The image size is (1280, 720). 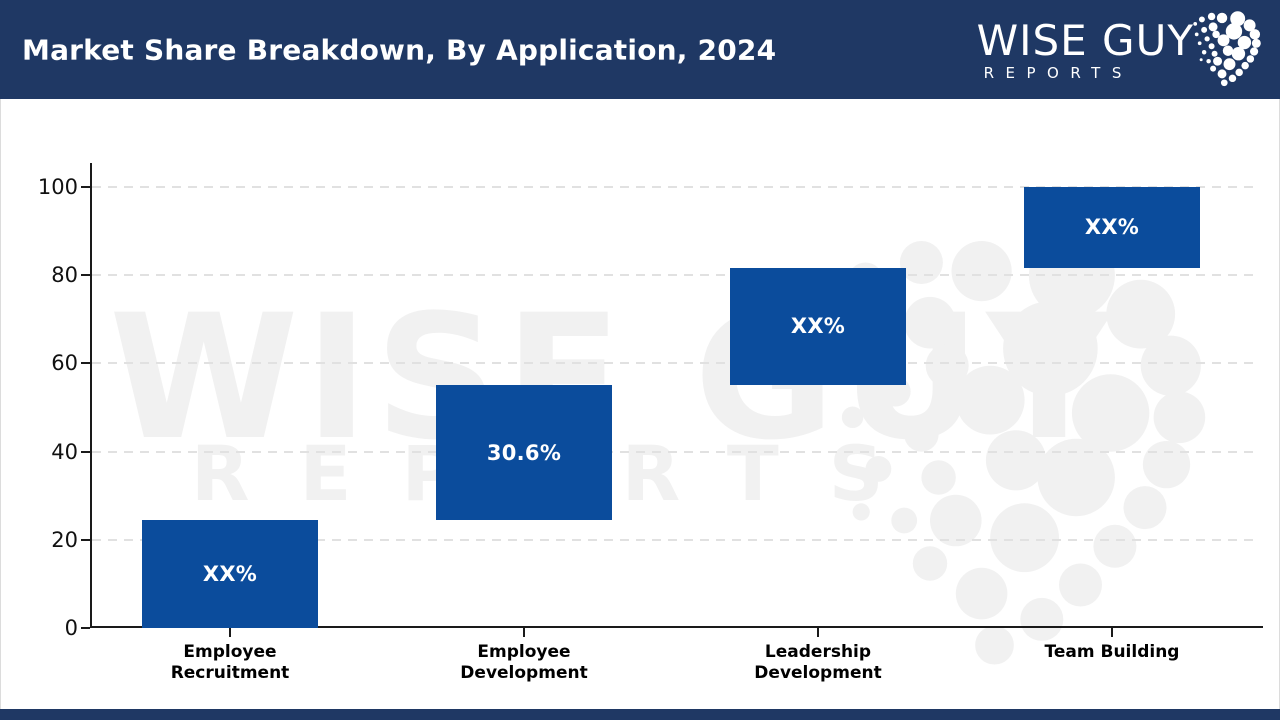 What do you see at coordinates (1058, 73) in the screenshot?
I see `logo-subtitle: REPORTS` at bounding box center [1058, 73].